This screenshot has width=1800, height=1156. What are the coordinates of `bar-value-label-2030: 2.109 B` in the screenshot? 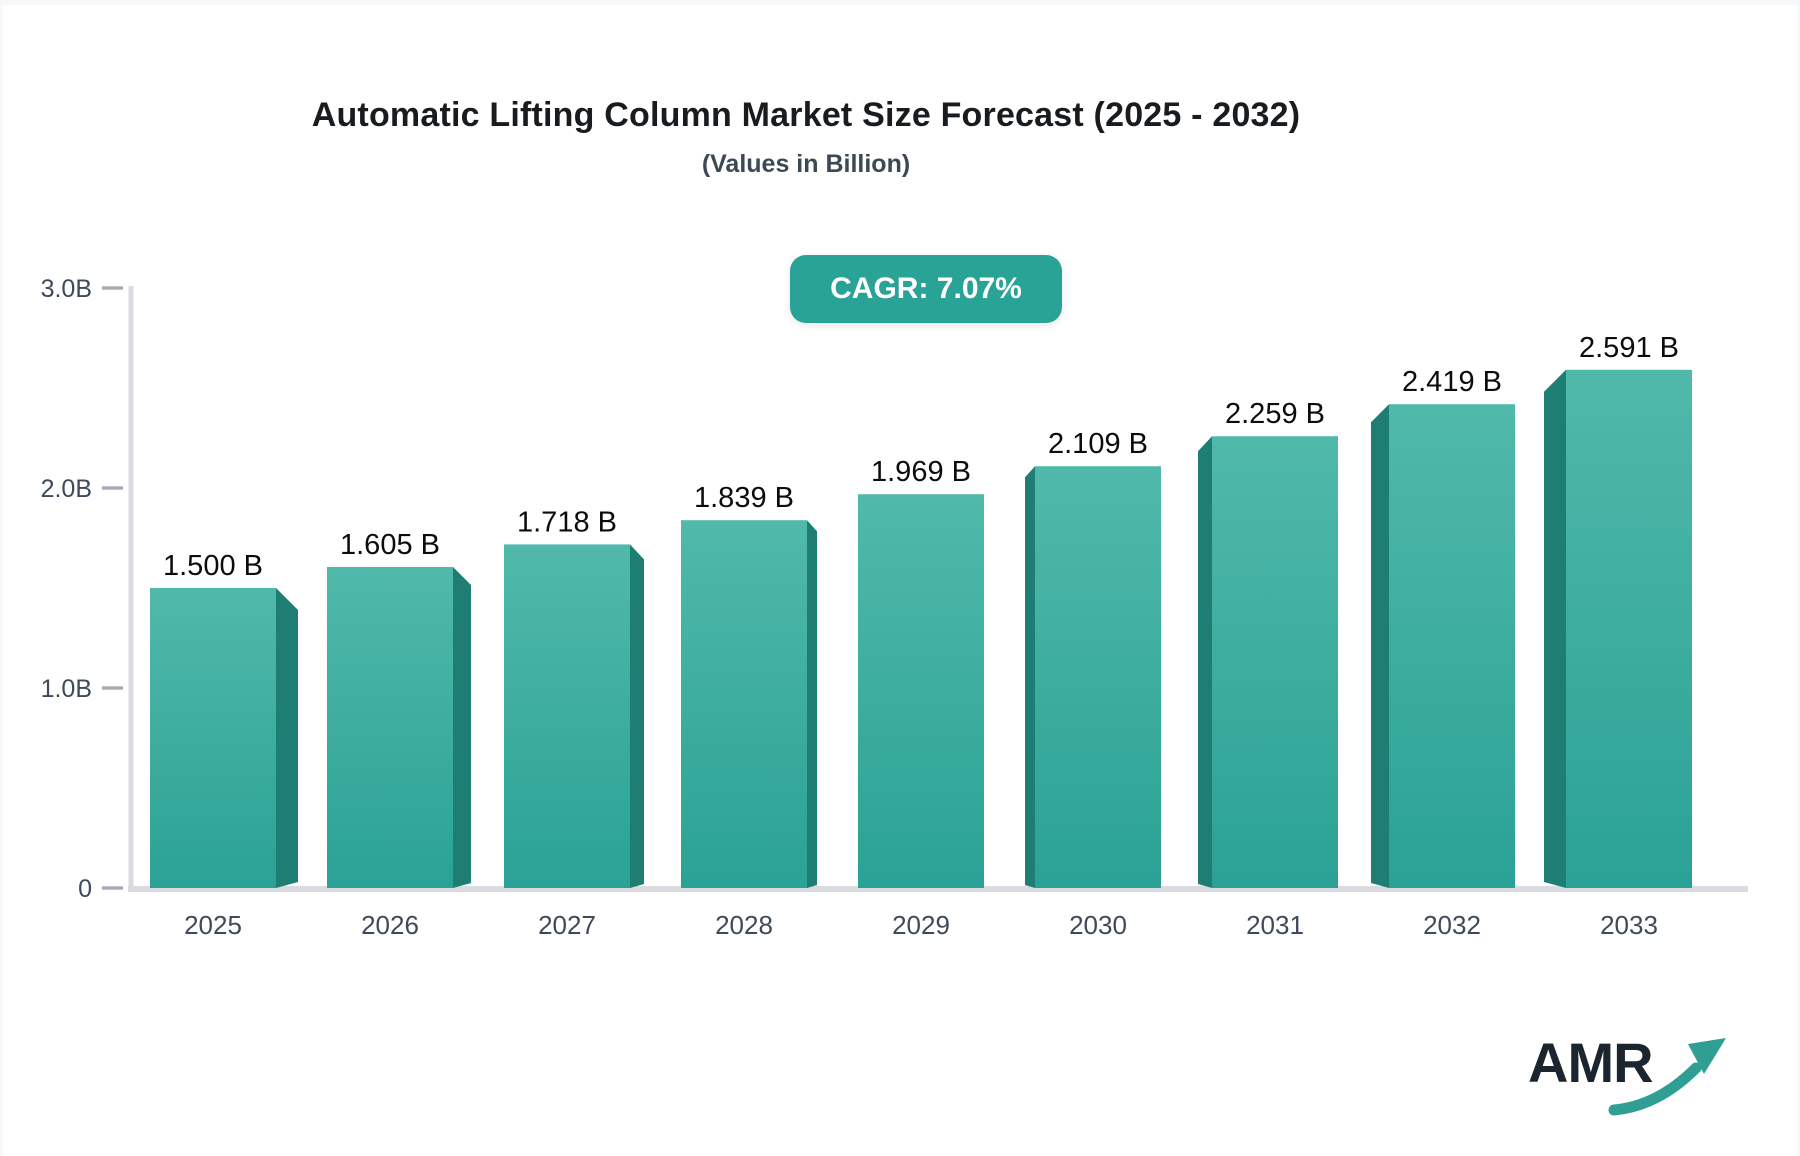 It's located at (1098, 444).